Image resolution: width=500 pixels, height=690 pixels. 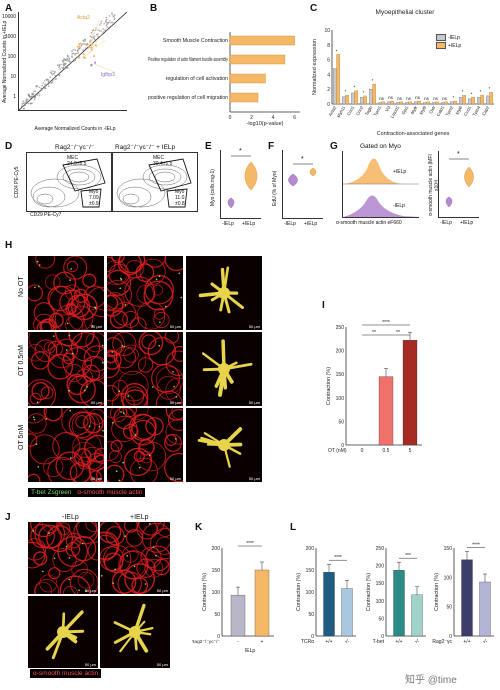 I want to click on b-tick-2: 4, so click(x=273, y=118).